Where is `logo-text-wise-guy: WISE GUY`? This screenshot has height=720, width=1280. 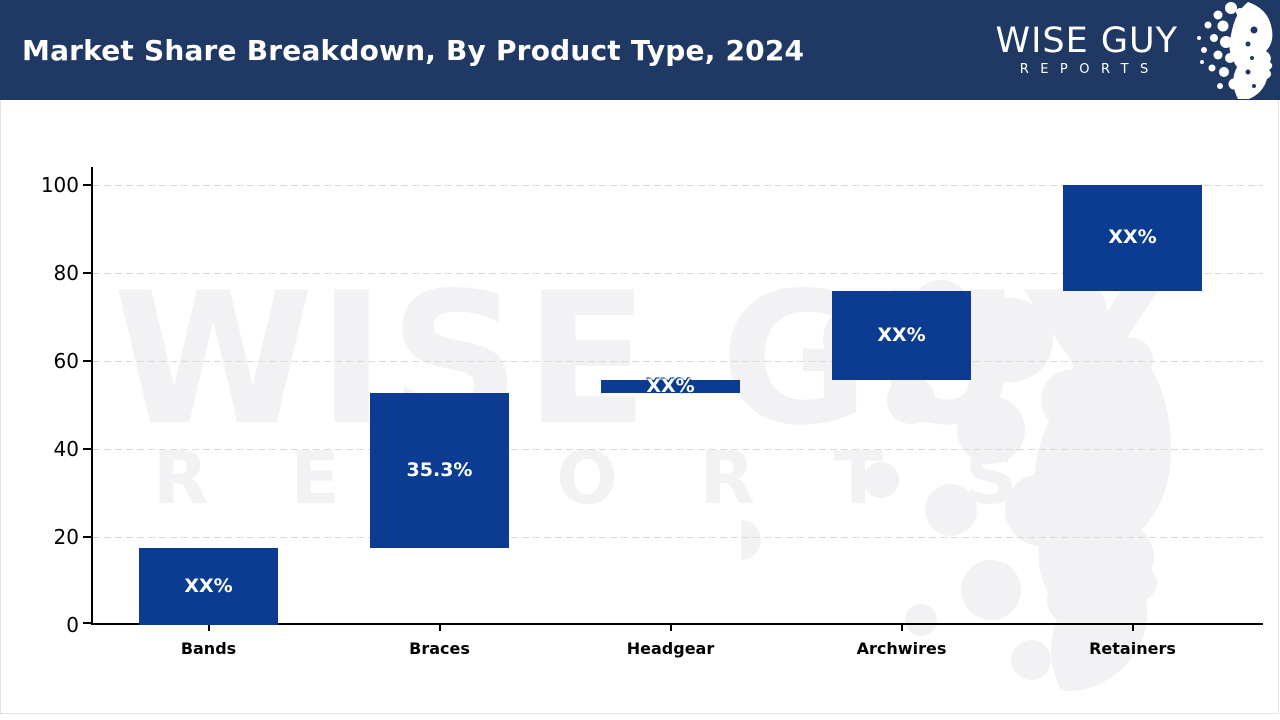 logo-text-wise-guy: WISE GUY is located at coordinates (1086, 41).